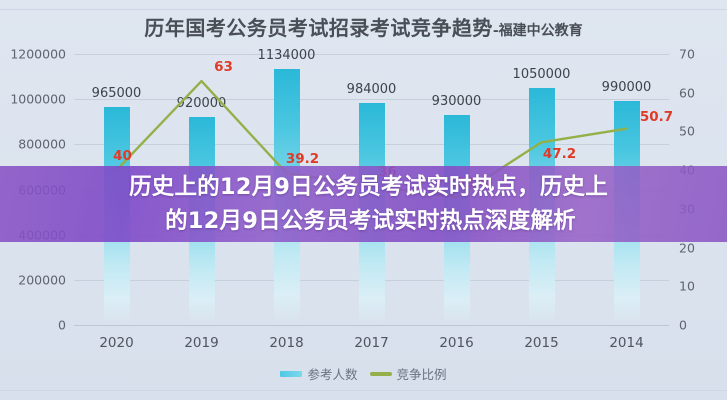 This screenshot has height=400, width=727. I want to click on y-axis-right-tick: 20, so click(687, 248).